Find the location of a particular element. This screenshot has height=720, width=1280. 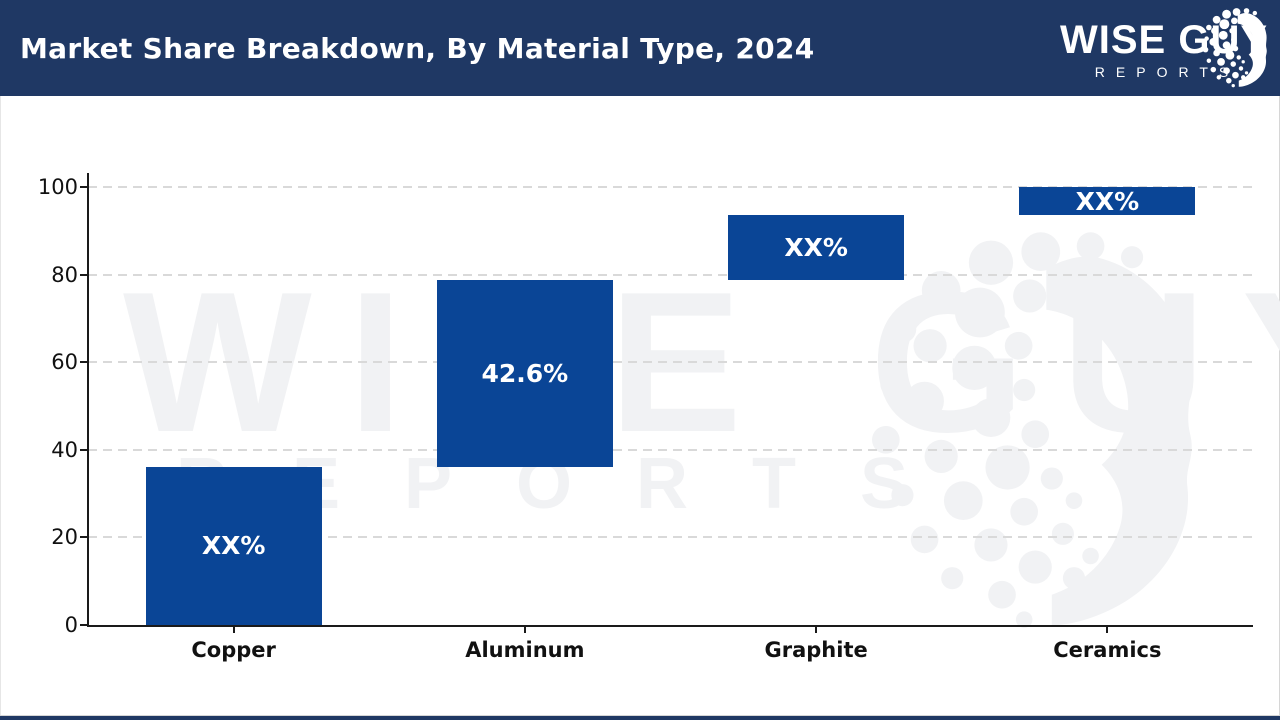

page-bottom-border is located at coordinates (640, 715).